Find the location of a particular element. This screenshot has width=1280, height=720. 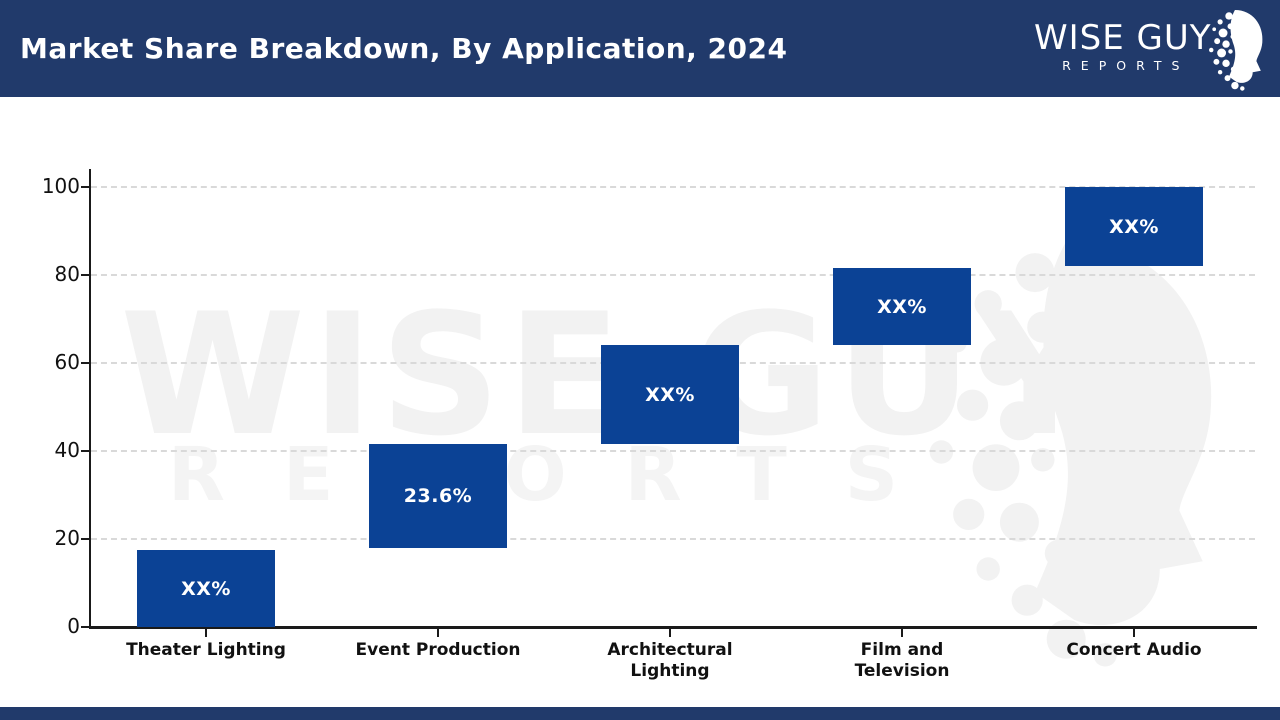

y-axis-tick-label: 40 is located at coordinates (67, 450).